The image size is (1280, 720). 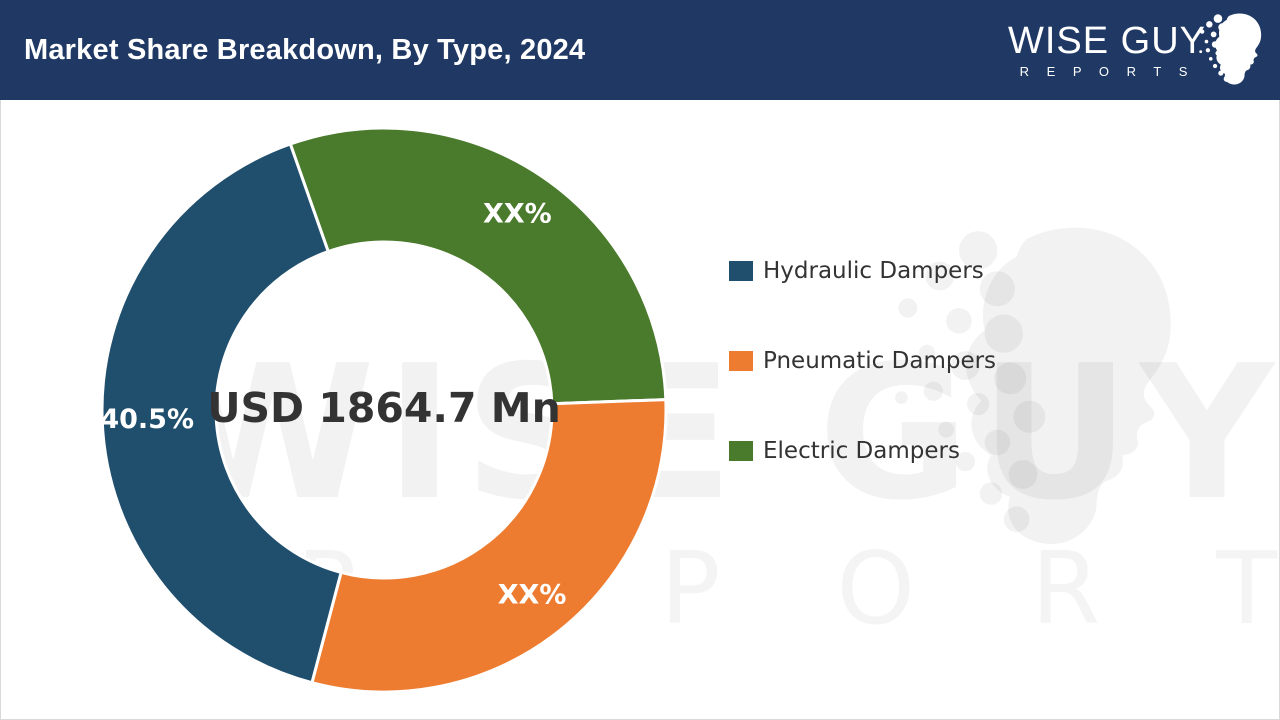 I want to click on legend-item-hydraulic-dampers: Hydraulic Dampers, so click(x=862, y=271).